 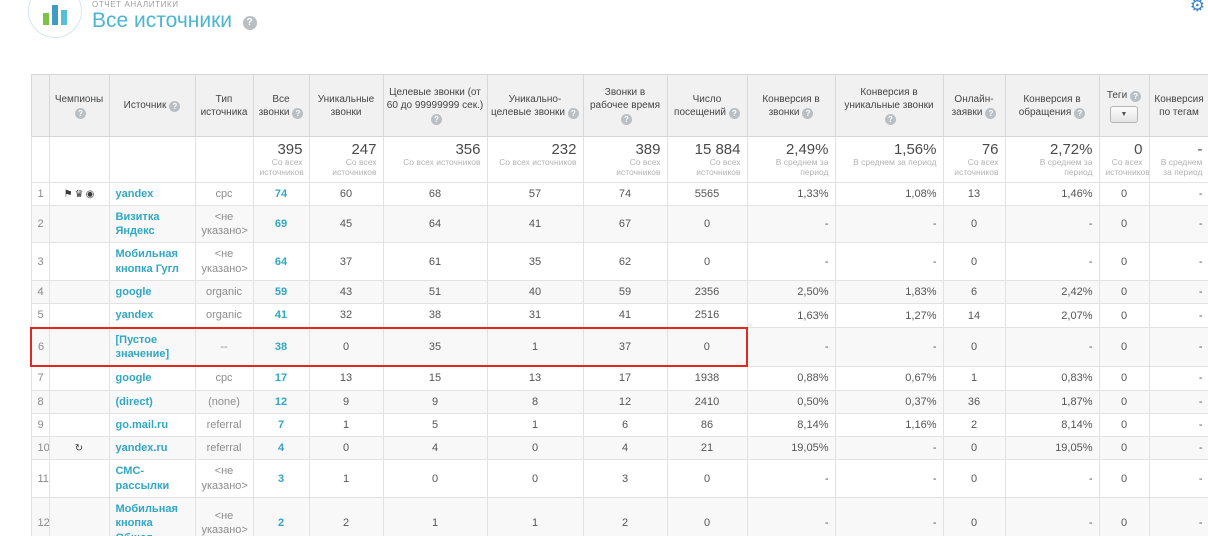 What do you see at coordinates (791, 292) in the screenshot?
I see `cell-conv-calls: 2,50%` at bounding box center [791, 292].